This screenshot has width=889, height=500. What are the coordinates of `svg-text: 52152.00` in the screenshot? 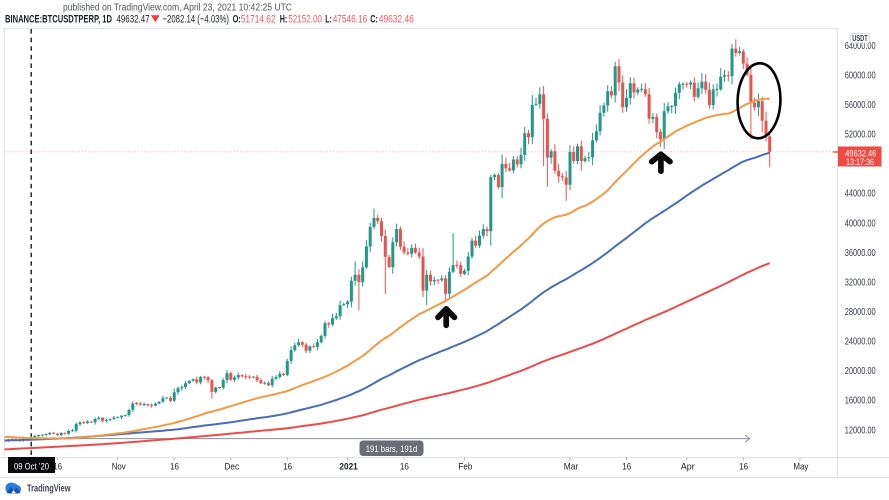 It's located at (305, 20).